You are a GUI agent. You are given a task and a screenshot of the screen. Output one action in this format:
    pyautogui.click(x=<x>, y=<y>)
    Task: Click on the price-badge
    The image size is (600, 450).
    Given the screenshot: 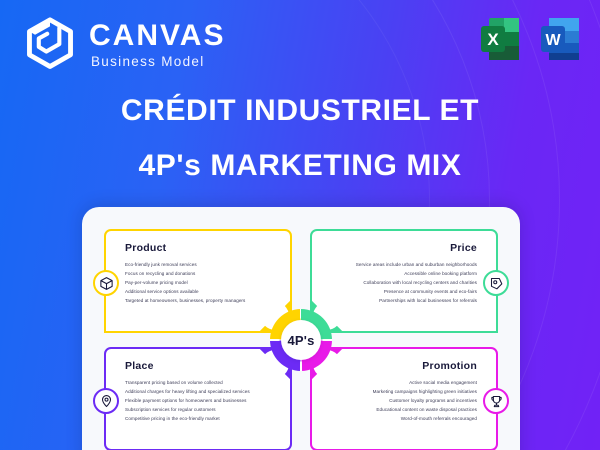 What is the action you would take?
    pyautogui.click(x=496, y=283)
    